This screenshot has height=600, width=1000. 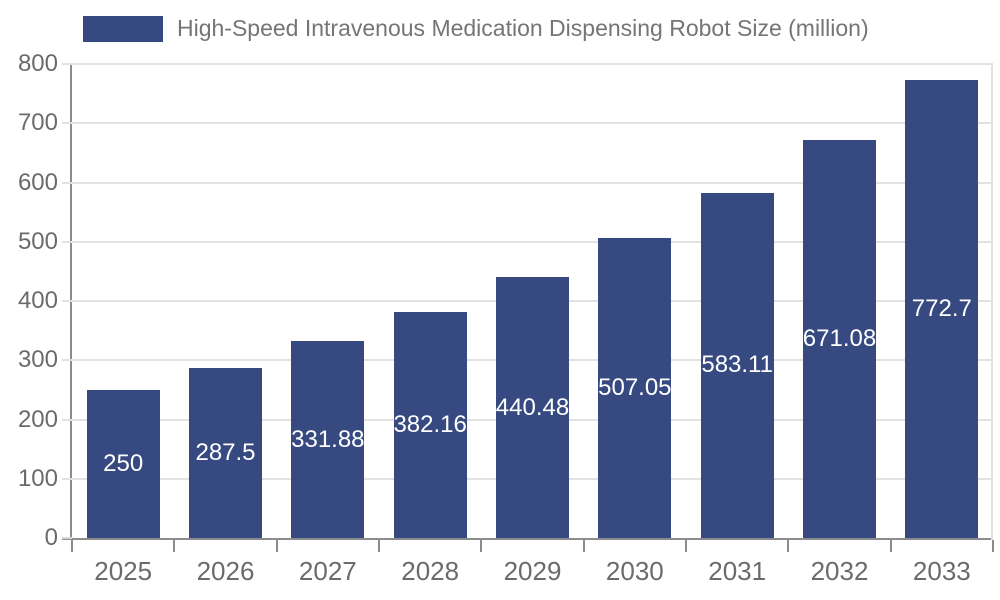 I want to click on bar-value-label: 331.88, so click(x=328, y=439).